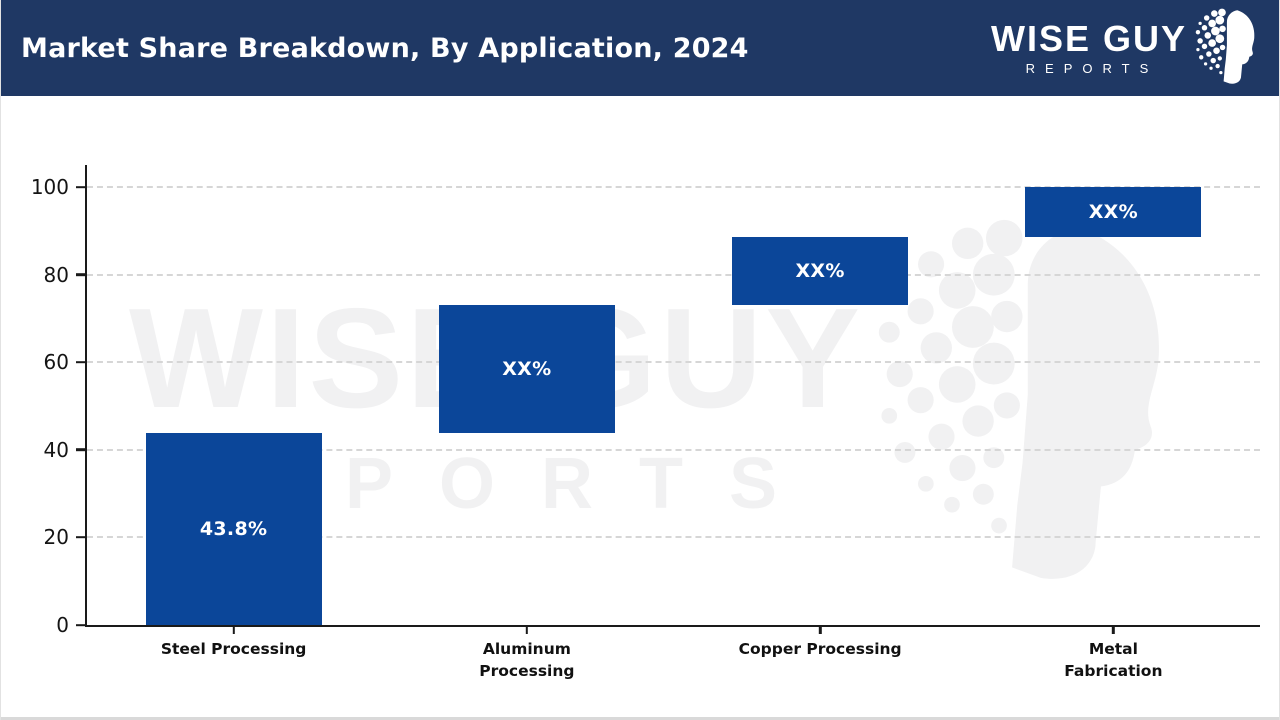 This screenshot has height=720, width=1280. I want to click on category-label-metal-fabrication: Metal Fabrication, so click(1113, 660).